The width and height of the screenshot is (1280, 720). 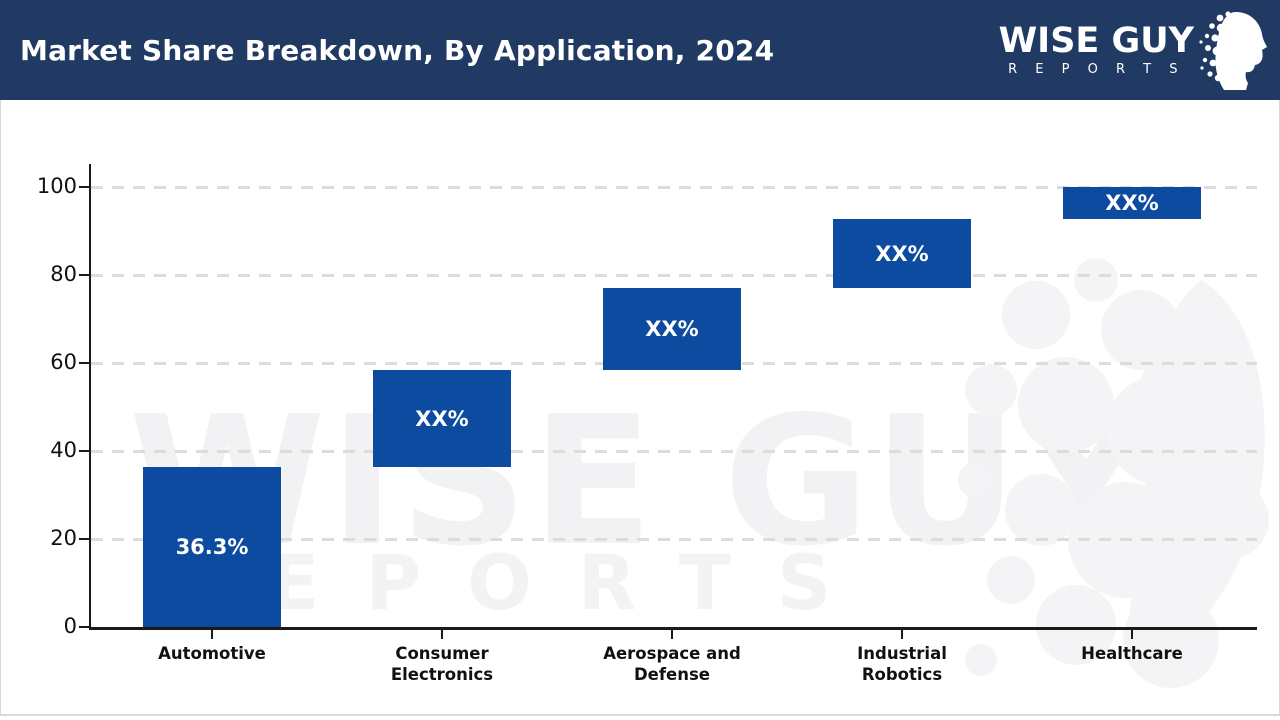 I want to click on x-category-label: Healthcare, so click(x=1132, y=653).